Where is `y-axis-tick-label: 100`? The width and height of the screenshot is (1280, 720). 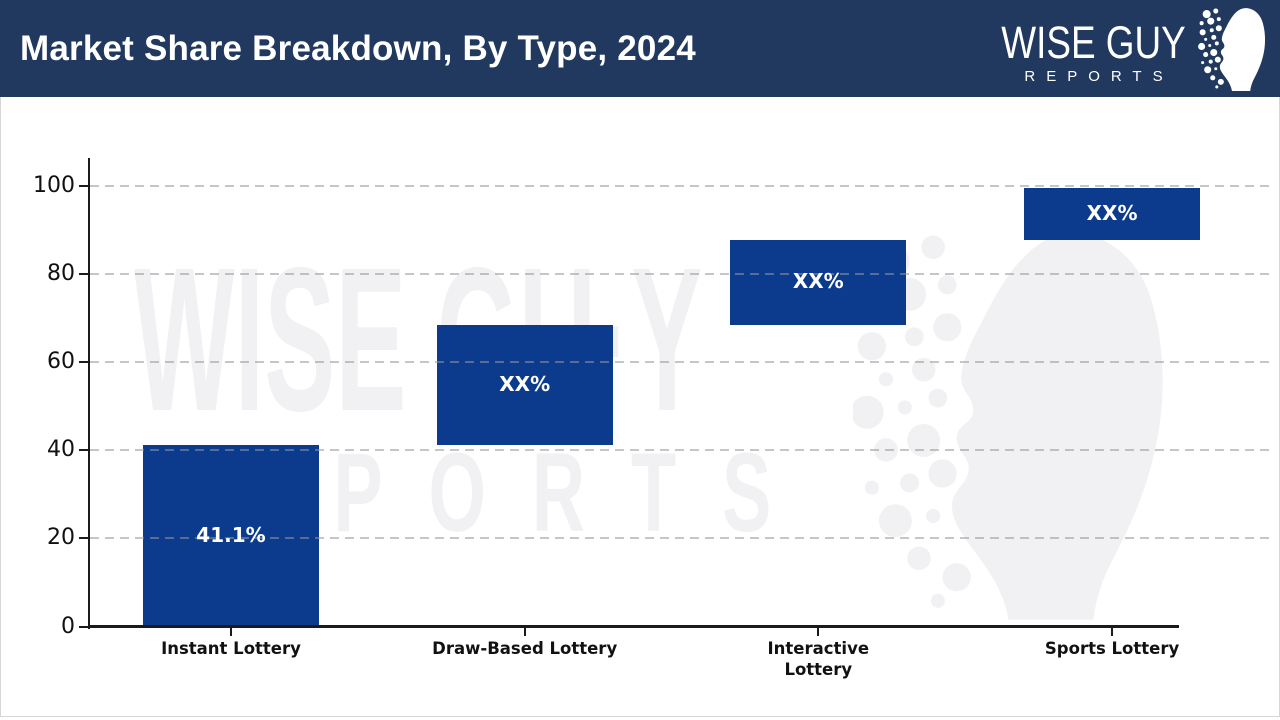 y-axis-tick-label: 100 is located at coordinates (54, 185).